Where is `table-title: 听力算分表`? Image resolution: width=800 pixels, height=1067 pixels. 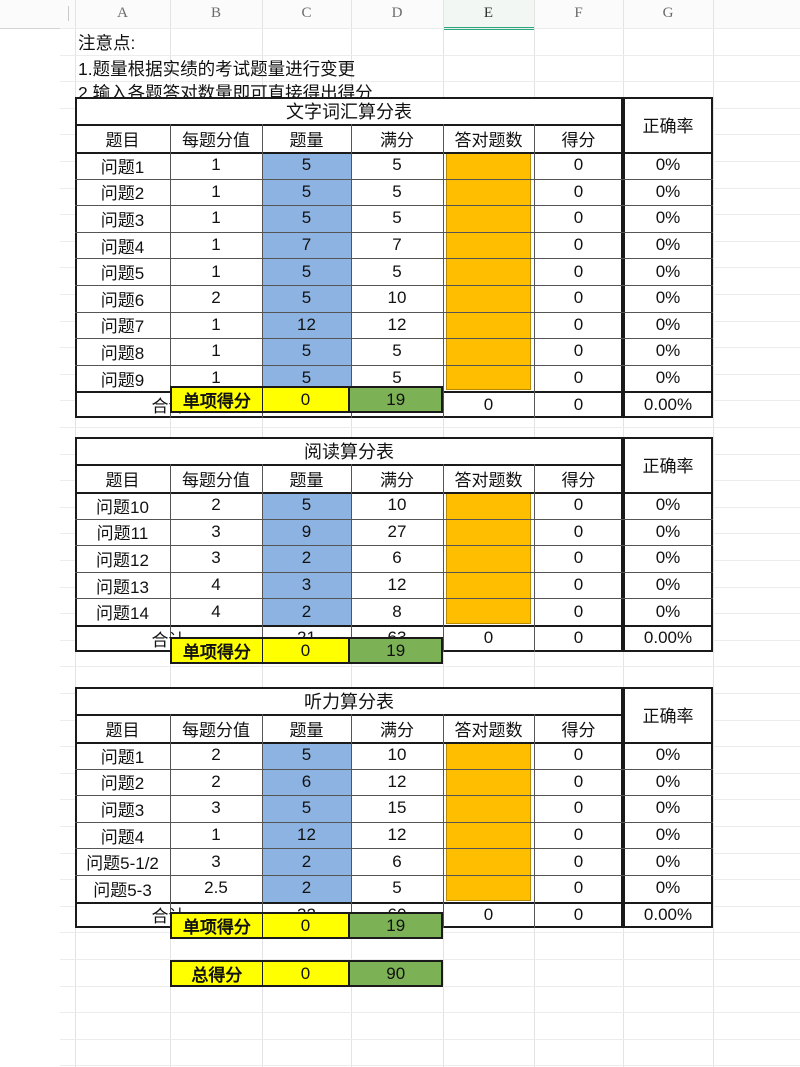 table-title: 听力算分表 is located at coordinates (349, 701).